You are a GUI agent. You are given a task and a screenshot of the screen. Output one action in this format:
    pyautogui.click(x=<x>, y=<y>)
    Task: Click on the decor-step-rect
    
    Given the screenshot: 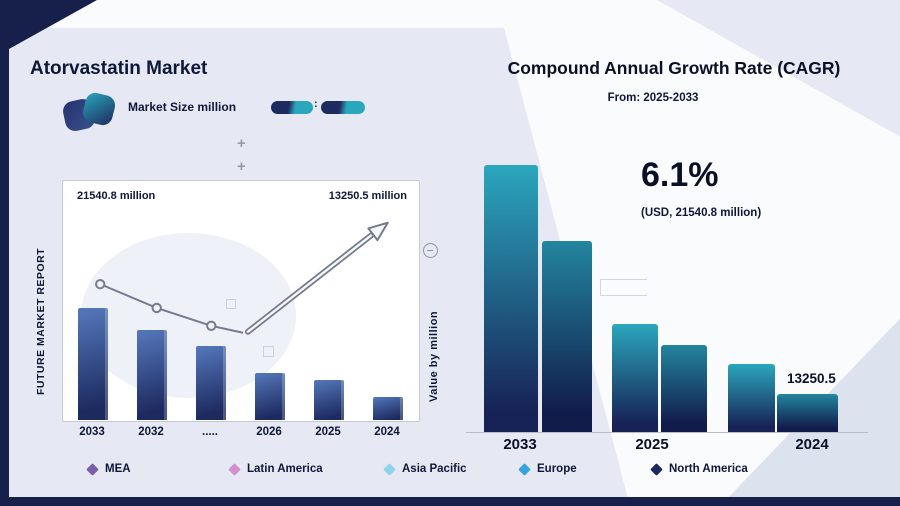 What is the action you would take?
    pyautogui.click(x=623, y=287)
    